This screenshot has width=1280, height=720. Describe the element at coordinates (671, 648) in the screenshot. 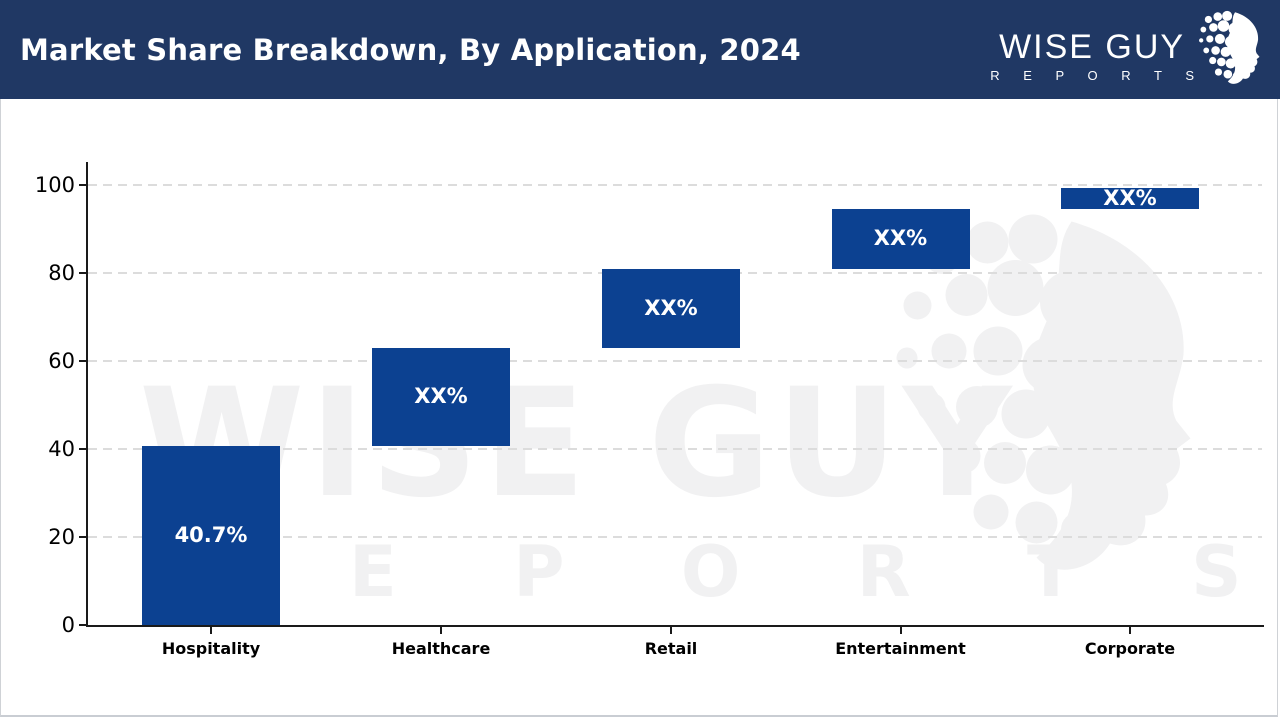

I see `x-category-label: Retail` at that location.